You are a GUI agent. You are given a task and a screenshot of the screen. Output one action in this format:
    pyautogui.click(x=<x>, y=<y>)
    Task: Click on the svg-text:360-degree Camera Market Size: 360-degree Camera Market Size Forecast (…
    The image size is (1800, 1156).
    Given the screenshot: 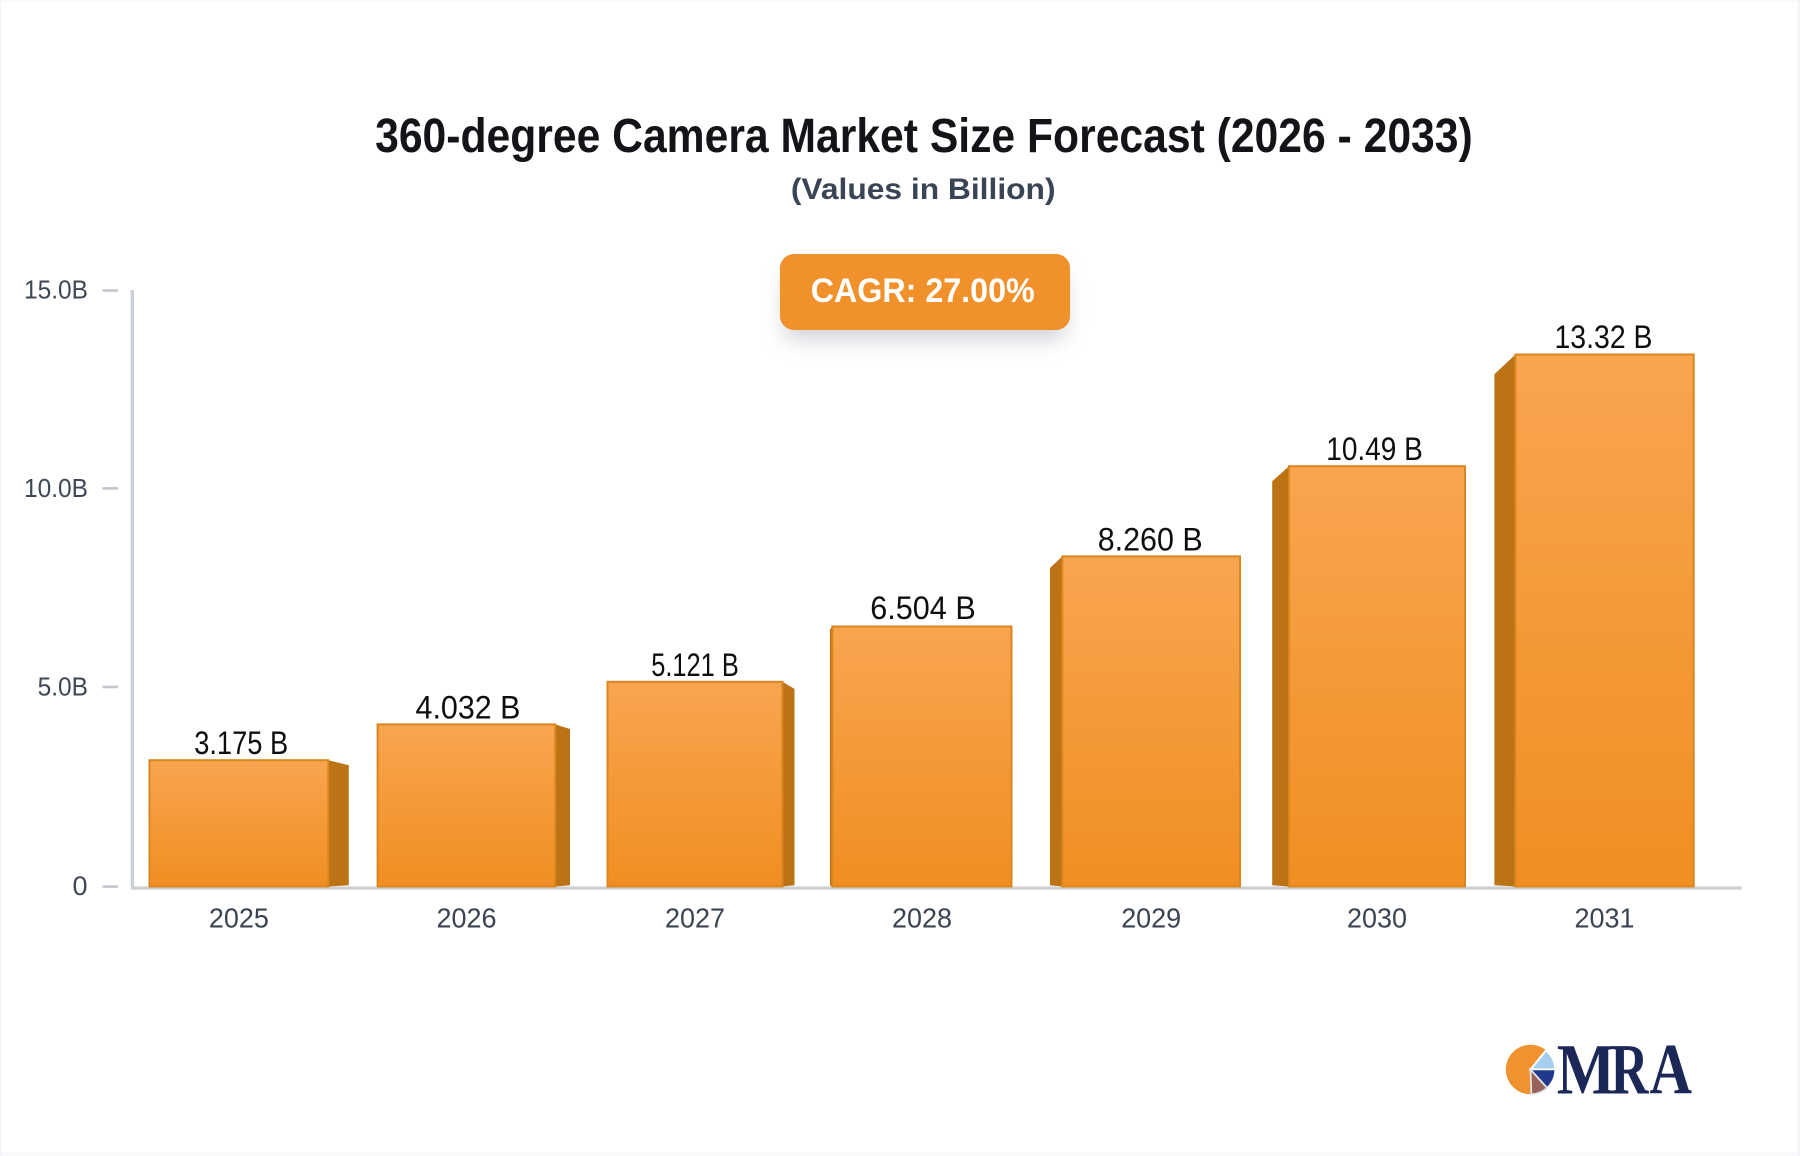 What is the action you would take?
    pyautogui.click(x=924, y=136)
    